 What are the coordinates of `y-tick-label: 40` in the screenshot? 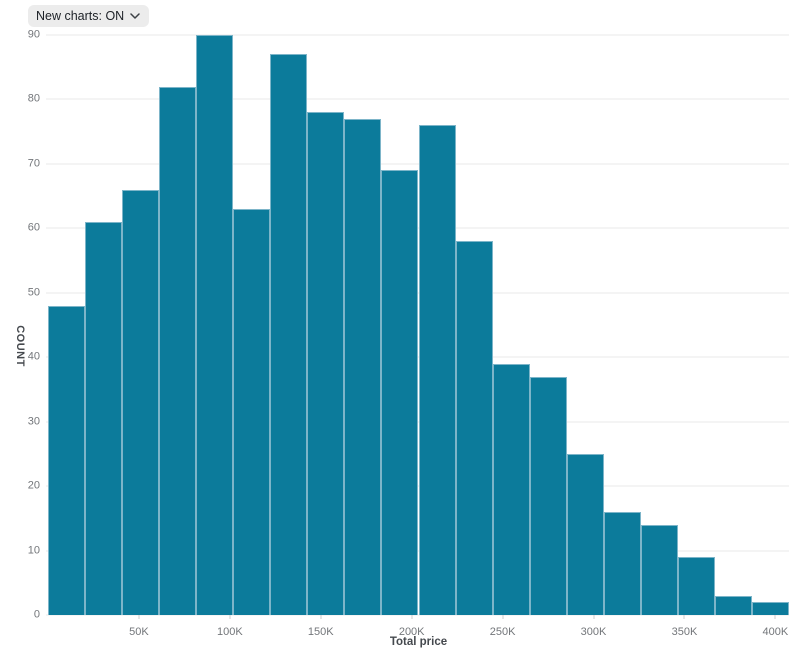 It's located at (33, 356).